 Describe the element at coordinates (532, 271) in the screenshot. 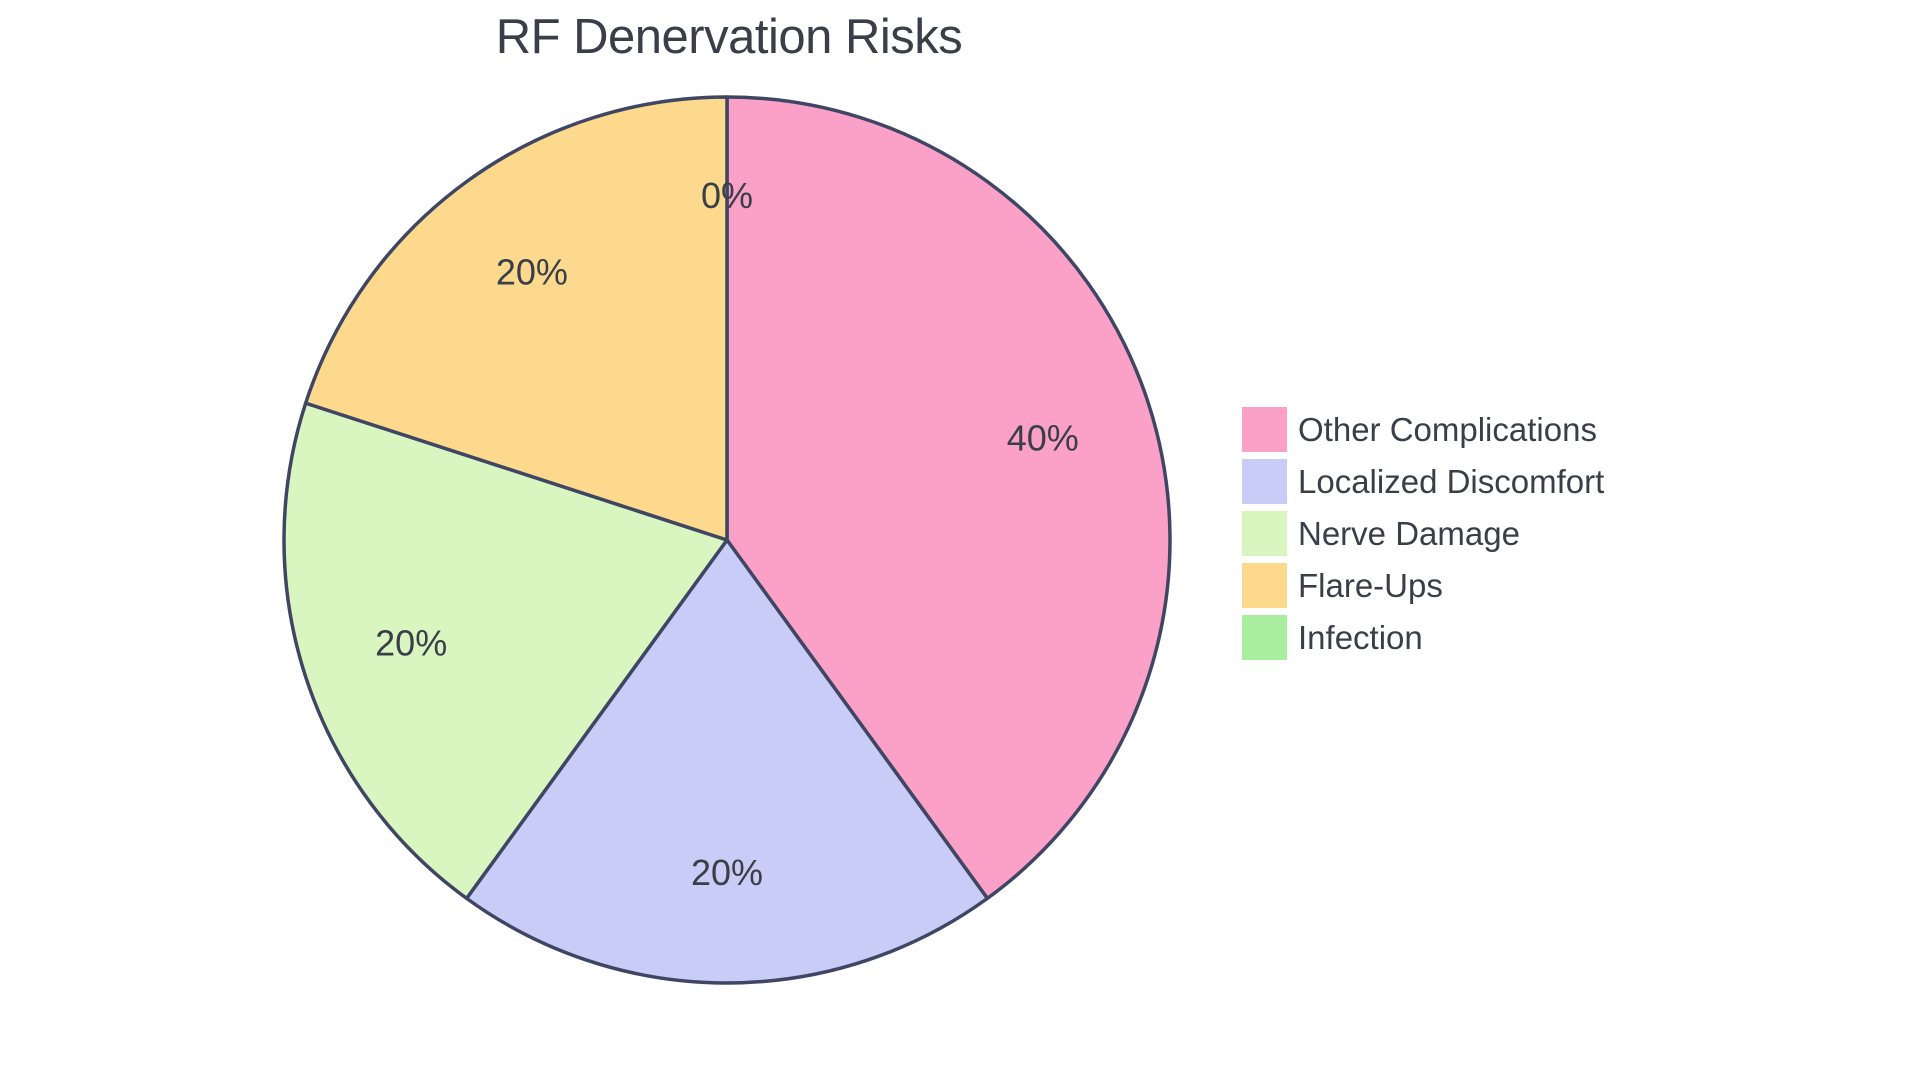

I see `slice-percent-label-flare-ups: 20%` at that location.